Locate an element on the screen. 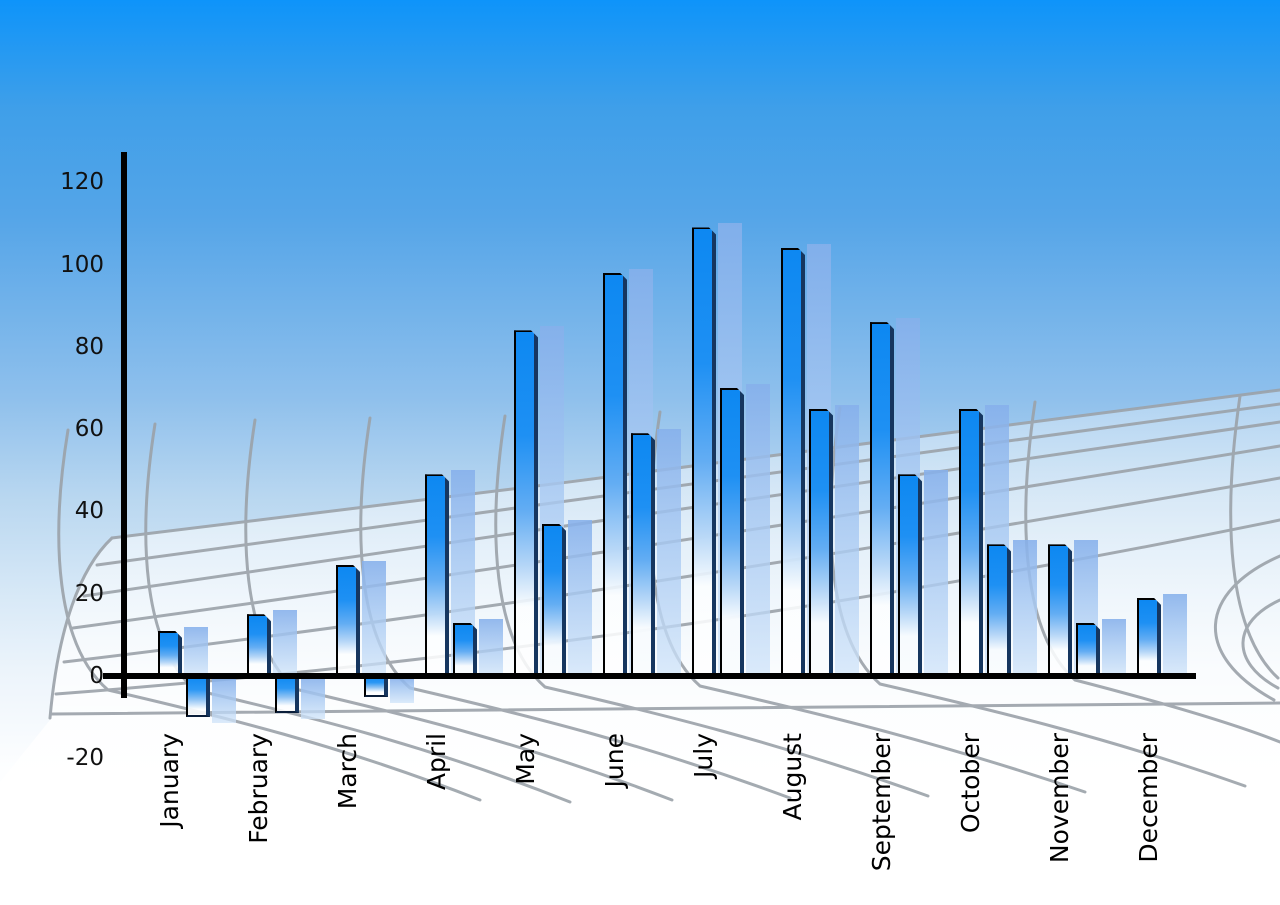 Image resolution: width=1280 pixels, height=905 pixels. x-month-label-february: February is located at coordinates (258, 788).